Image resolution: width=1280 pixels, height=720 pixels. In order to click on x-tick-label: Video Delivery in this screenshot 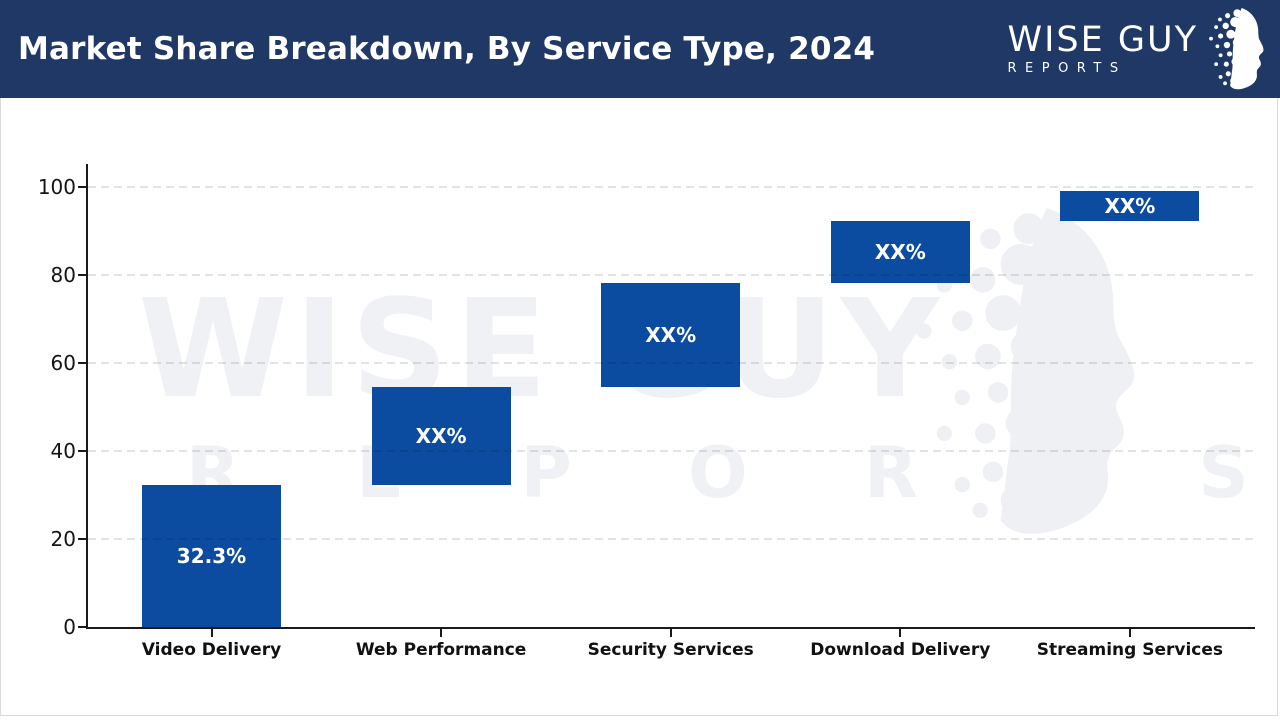, I will do `click(211, 650)`.